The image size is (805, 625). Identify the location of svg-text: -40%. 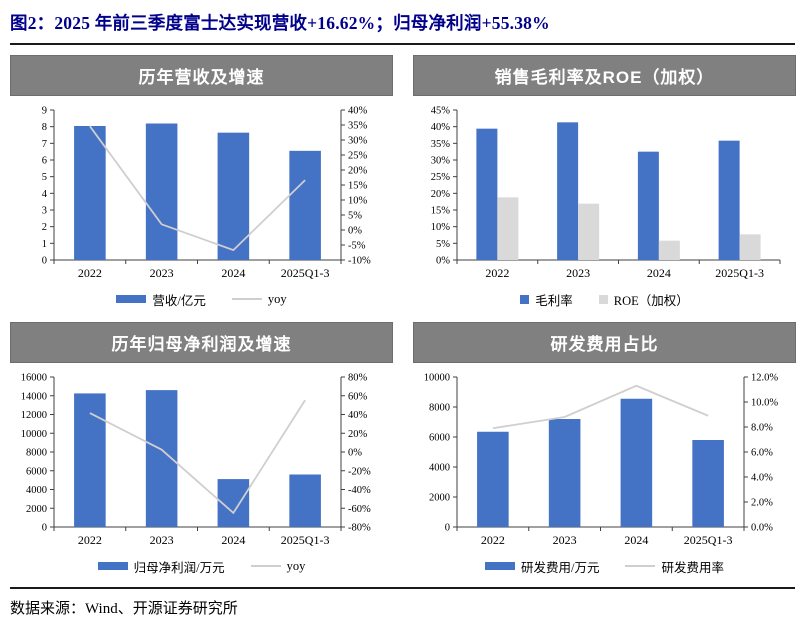
(359, 490).